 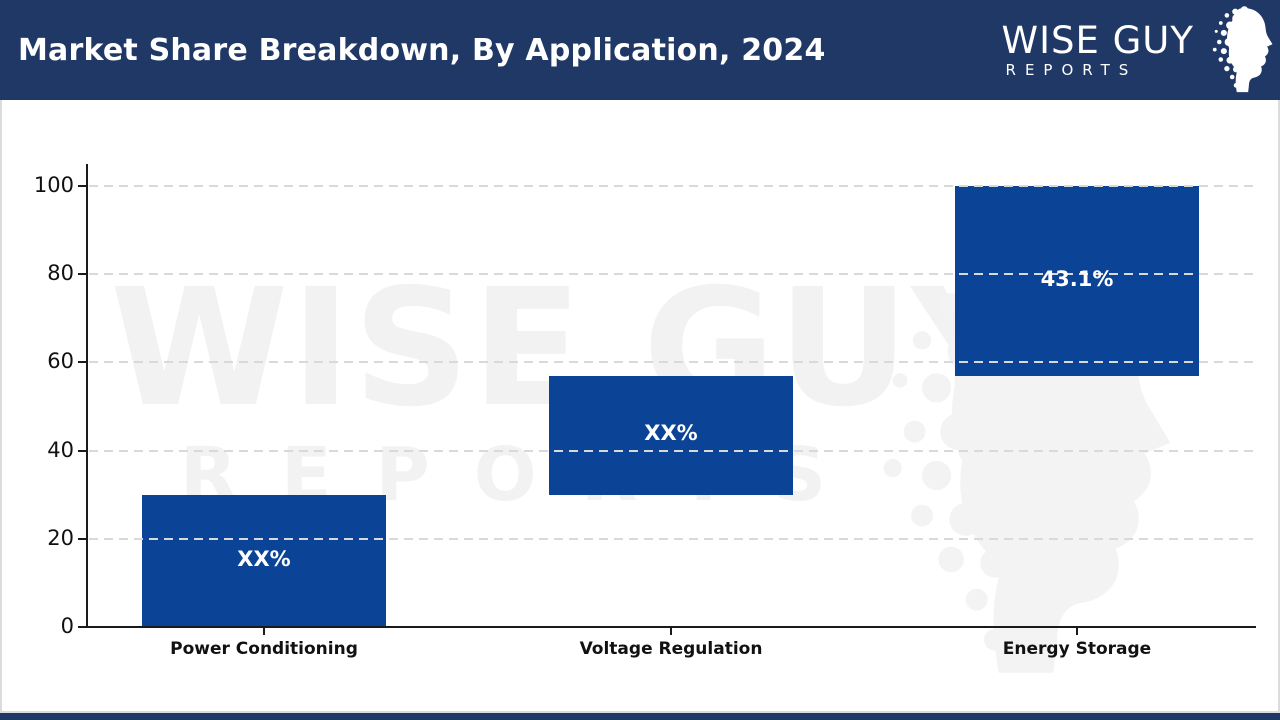 I want to click on frame-bottom-border, so click(x=640, y=712).